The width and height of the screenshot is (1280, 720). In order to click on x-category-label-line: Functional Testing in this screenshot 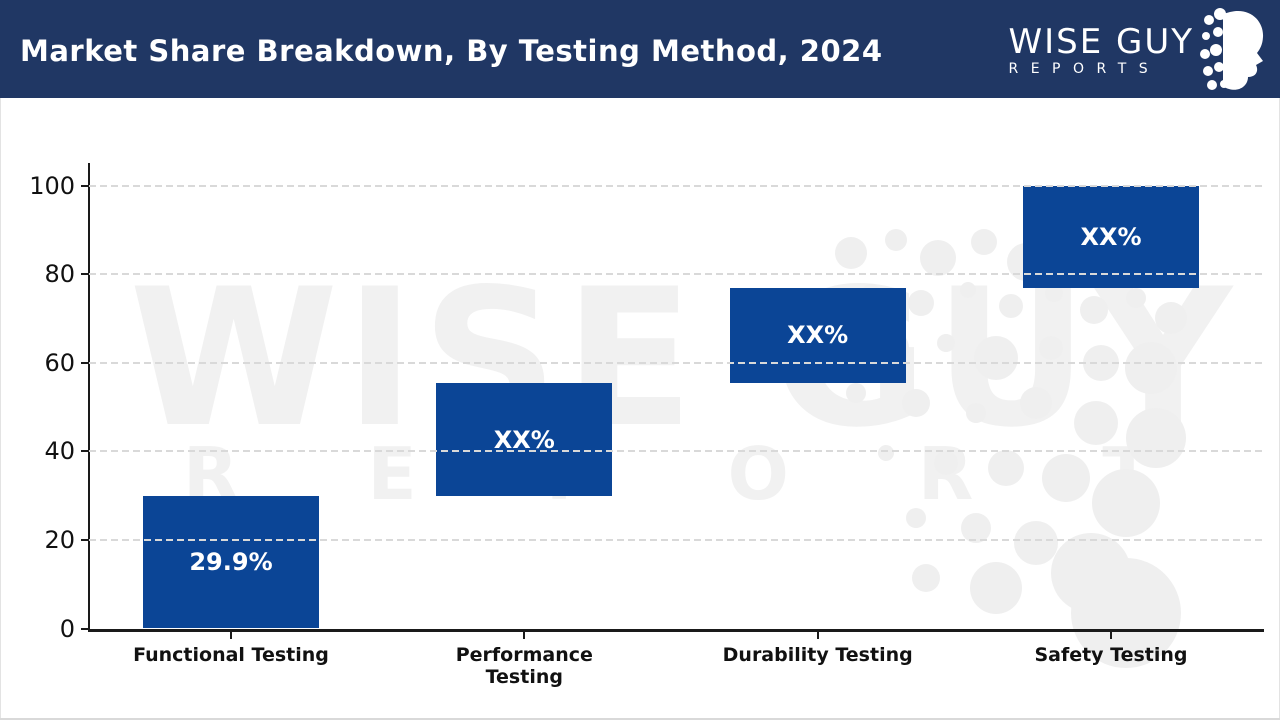, I will do `click(231, 655)`.